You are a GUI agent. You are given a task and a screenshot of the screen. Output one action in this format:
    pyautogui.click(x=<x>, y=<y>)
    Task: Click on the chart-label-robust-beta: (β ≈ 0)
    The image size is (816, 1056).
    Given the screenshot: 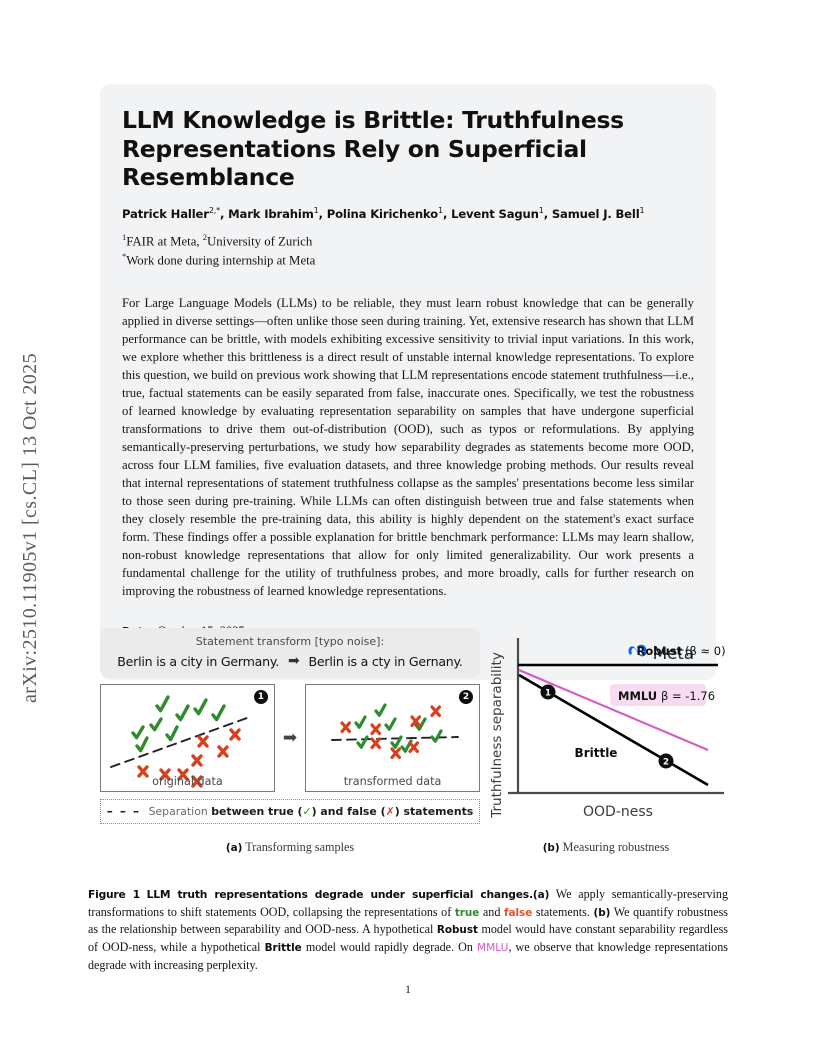 What is the action you would take?
    pyautogui.click(x=705, y=651)
    